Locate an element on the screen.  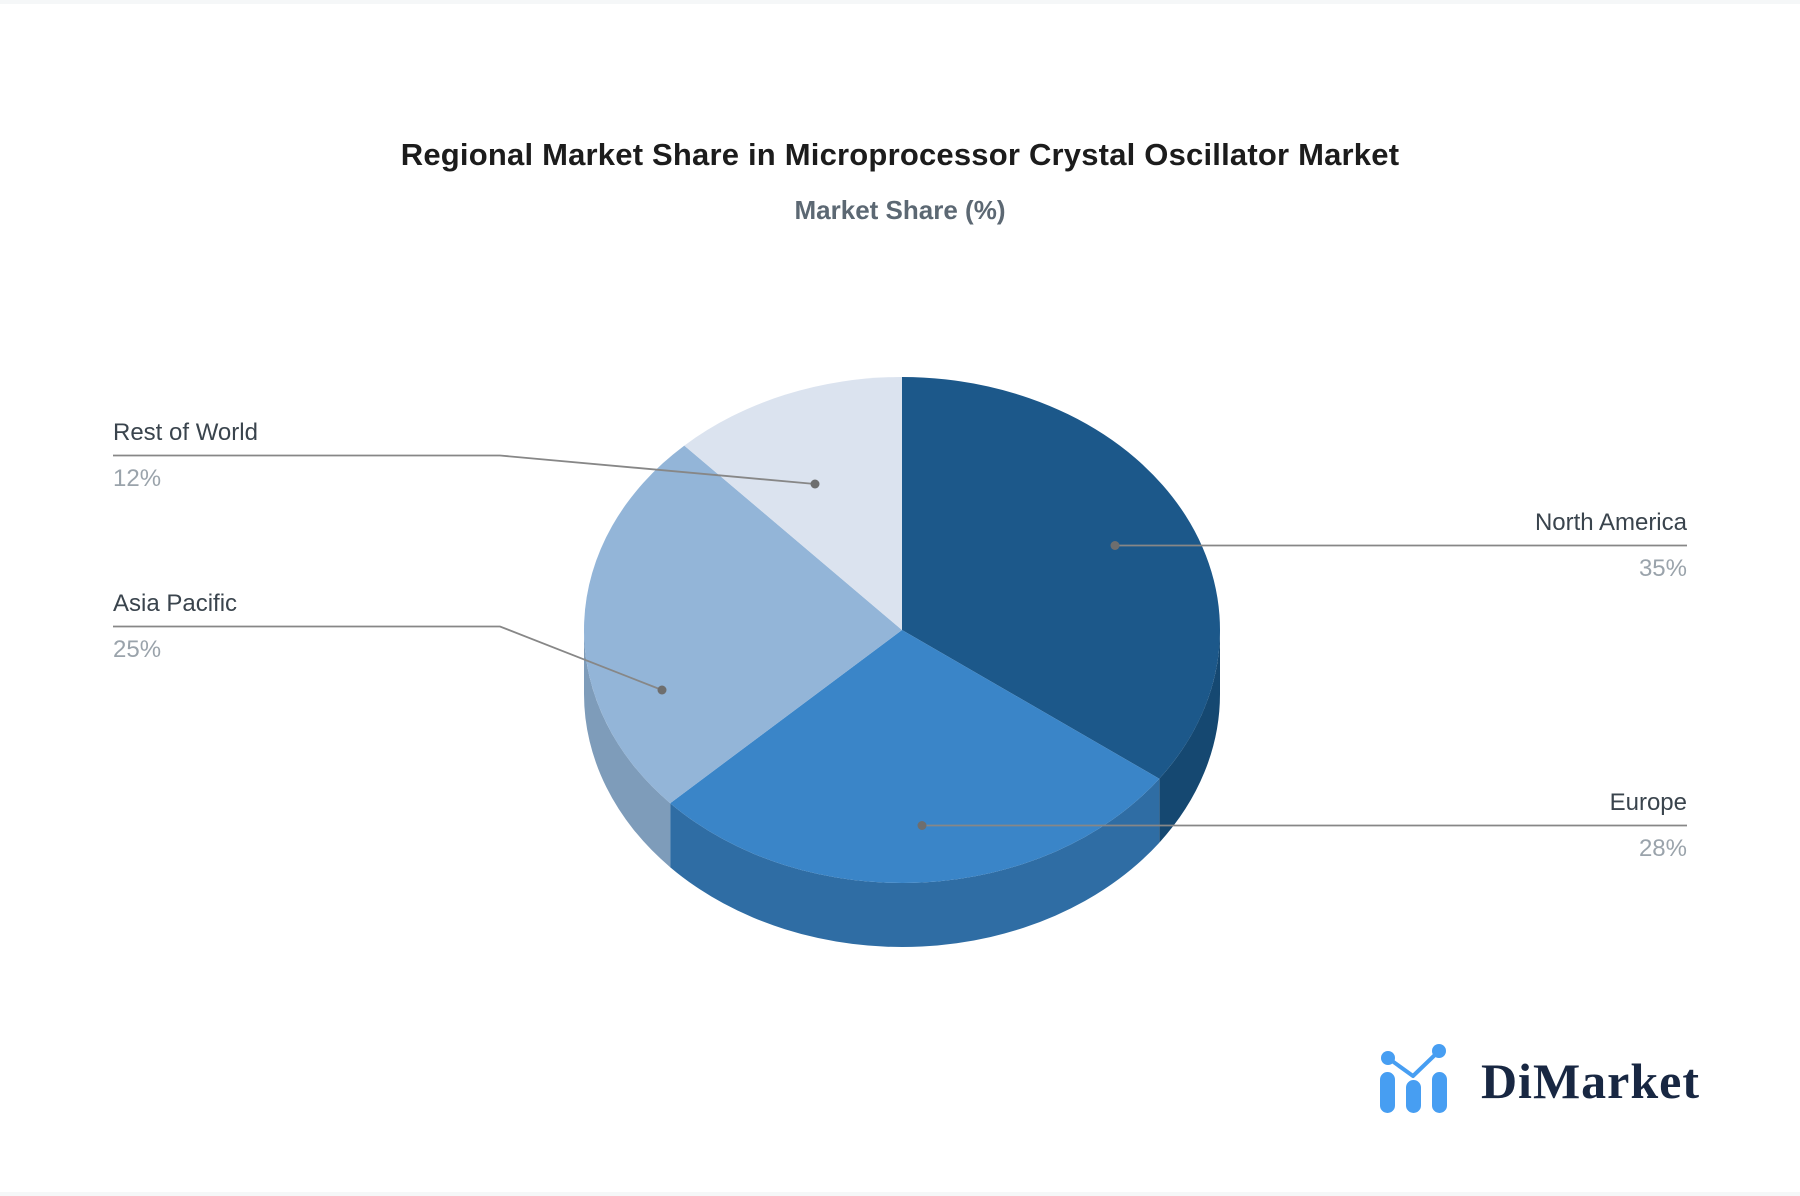
pie-slice-rest-of-world is located at coordinates (793, 503).